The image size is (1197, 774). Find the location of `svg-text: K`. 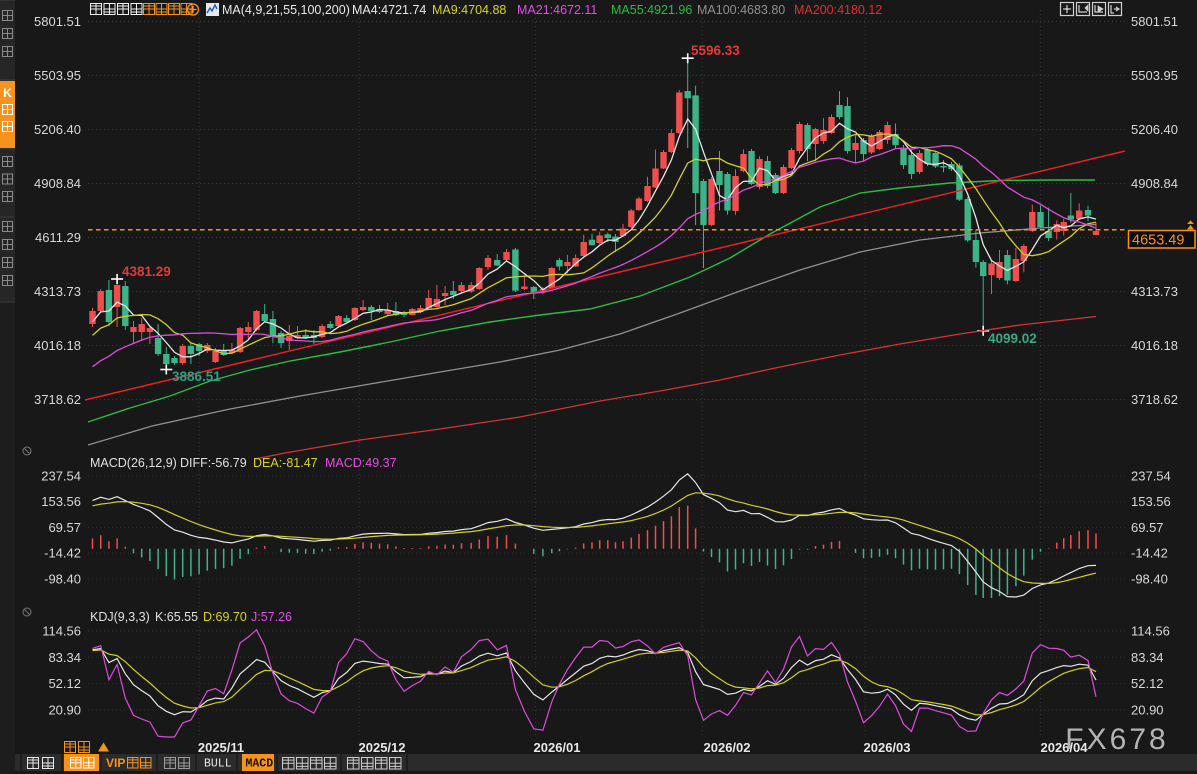

svg-text: K is located at coordinates (7, 93).